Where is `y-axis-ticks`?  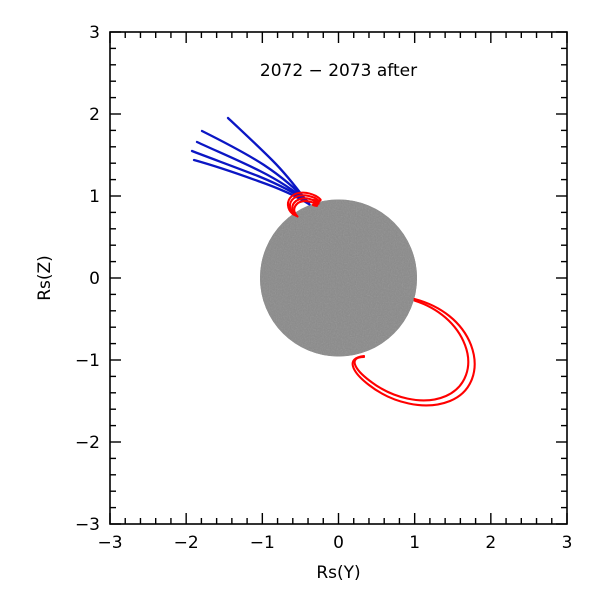 y-axis-ticks is located at coordinates (115, 278).